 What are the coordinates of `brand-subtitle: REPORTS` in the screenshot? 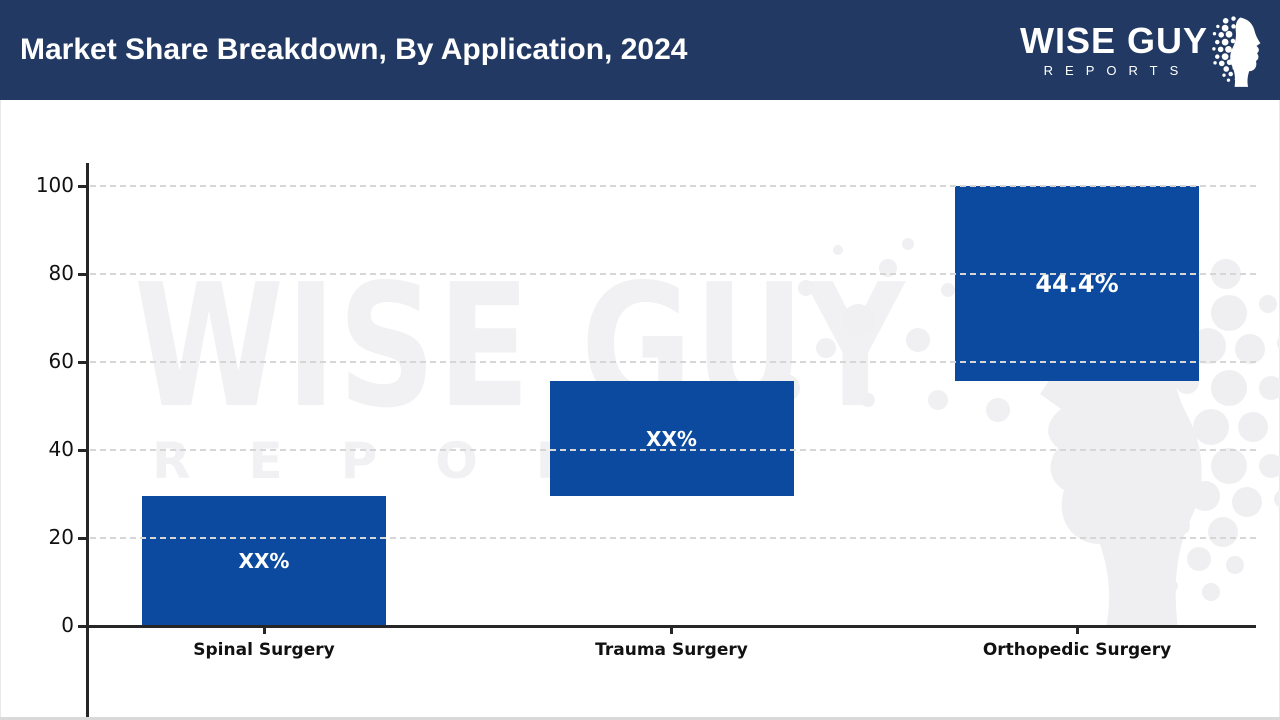 It's located at (1117, 70).